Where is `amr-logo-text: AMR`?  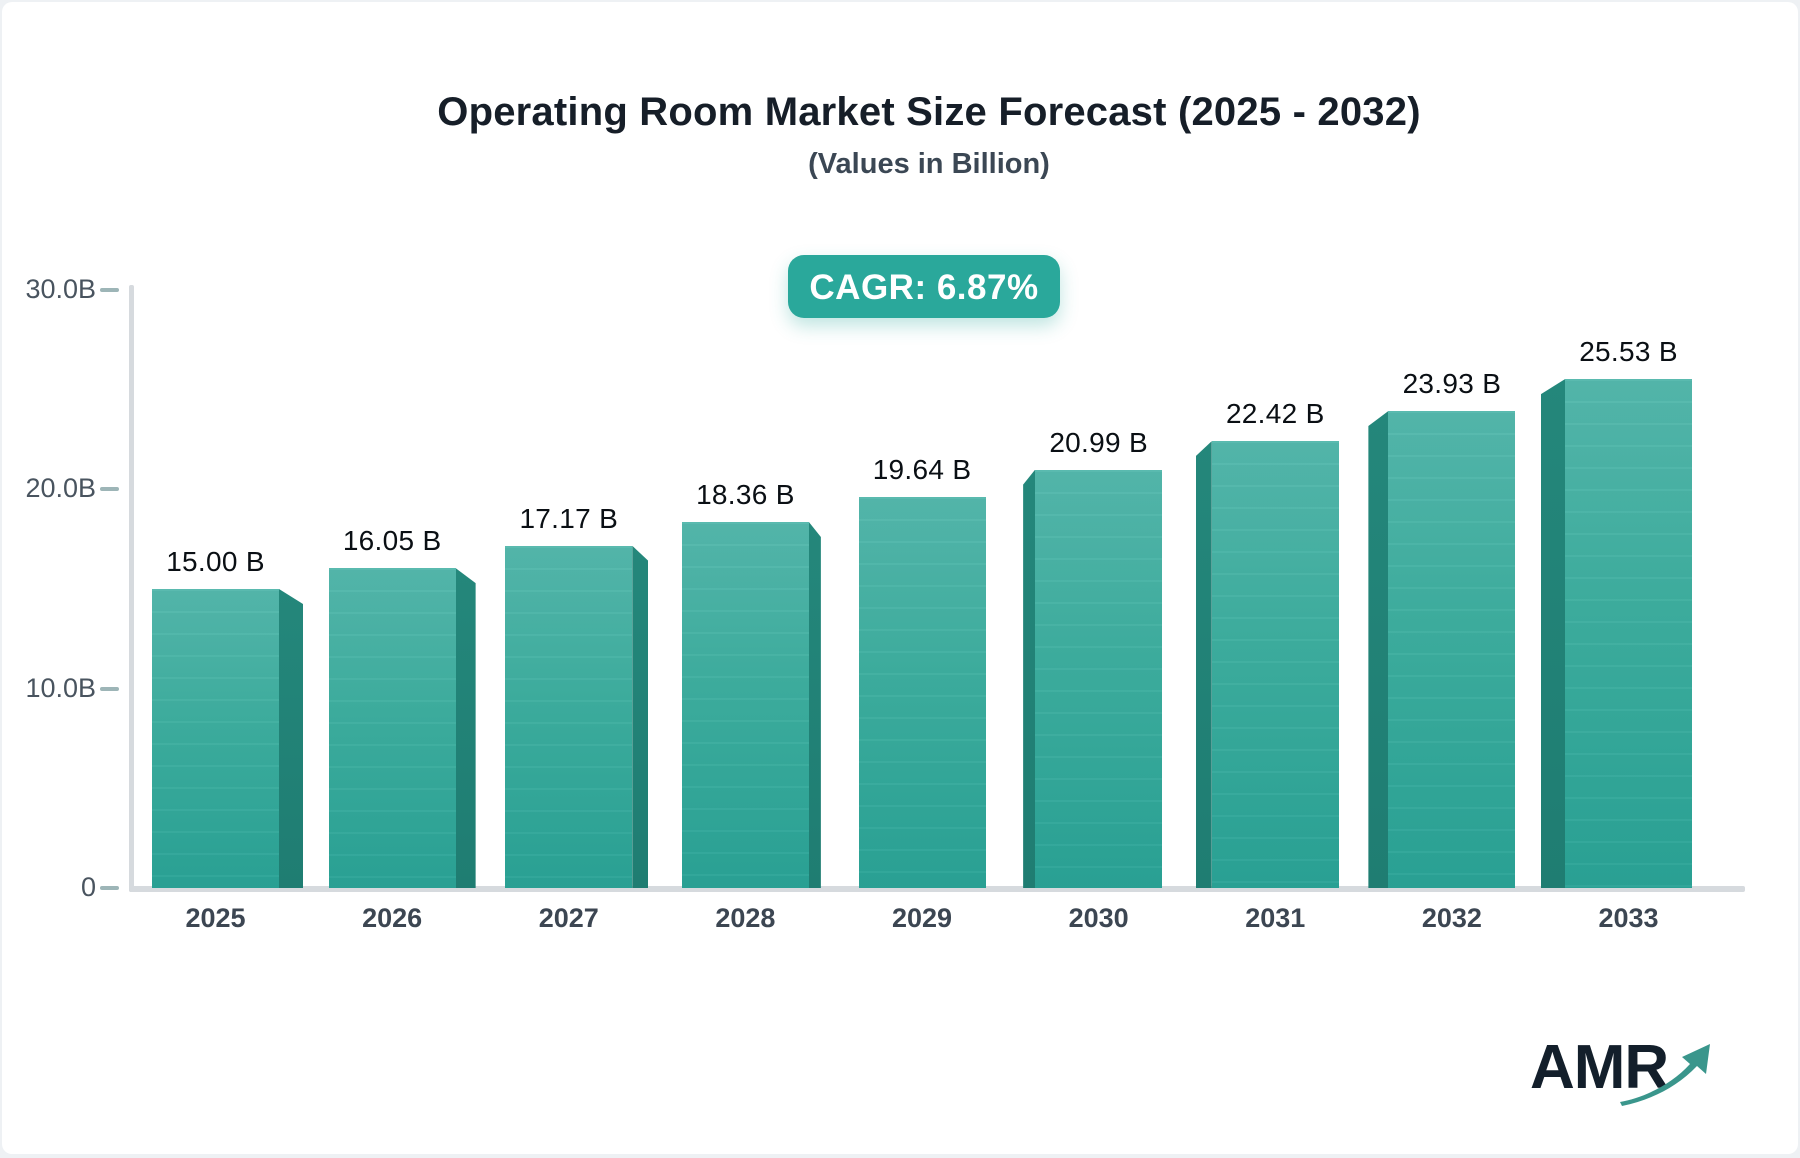 amr-logo-text: AMR is located at coordinates (1599, 1067).